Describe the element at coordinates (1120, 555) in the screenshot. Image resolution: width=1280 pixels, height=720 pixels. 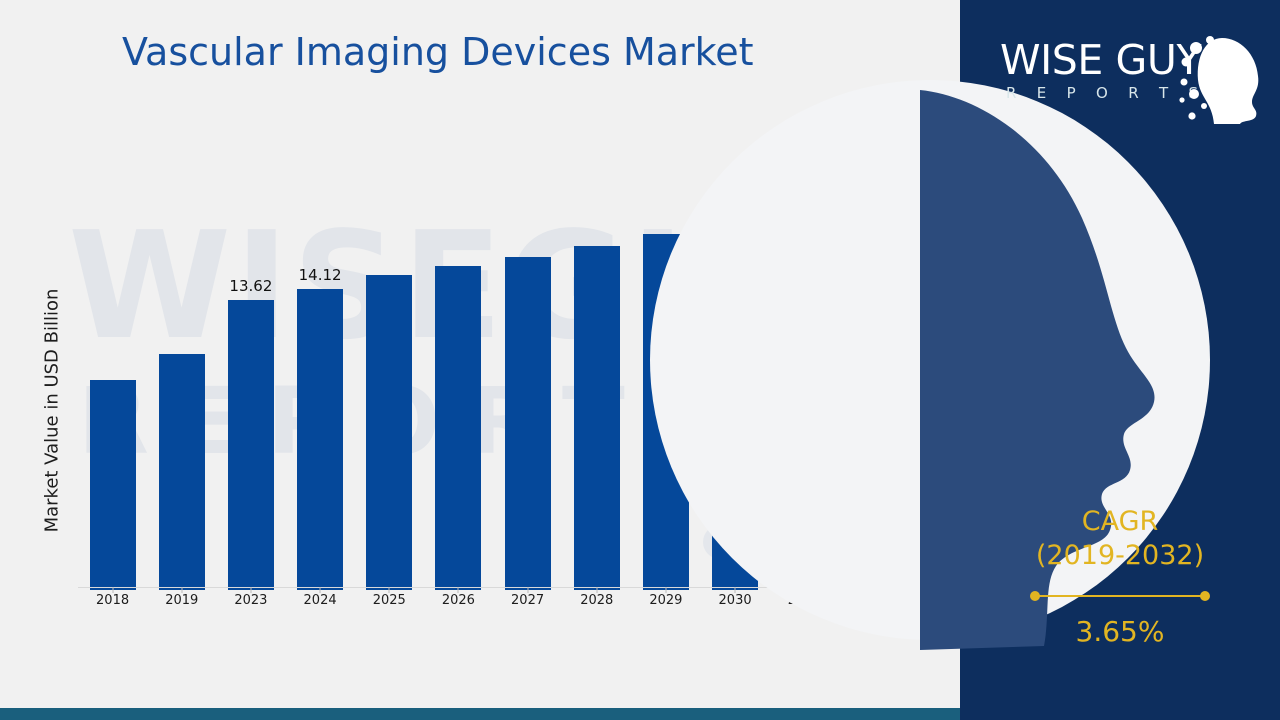
I see `cagr-period: (2019-2032)` at that location.